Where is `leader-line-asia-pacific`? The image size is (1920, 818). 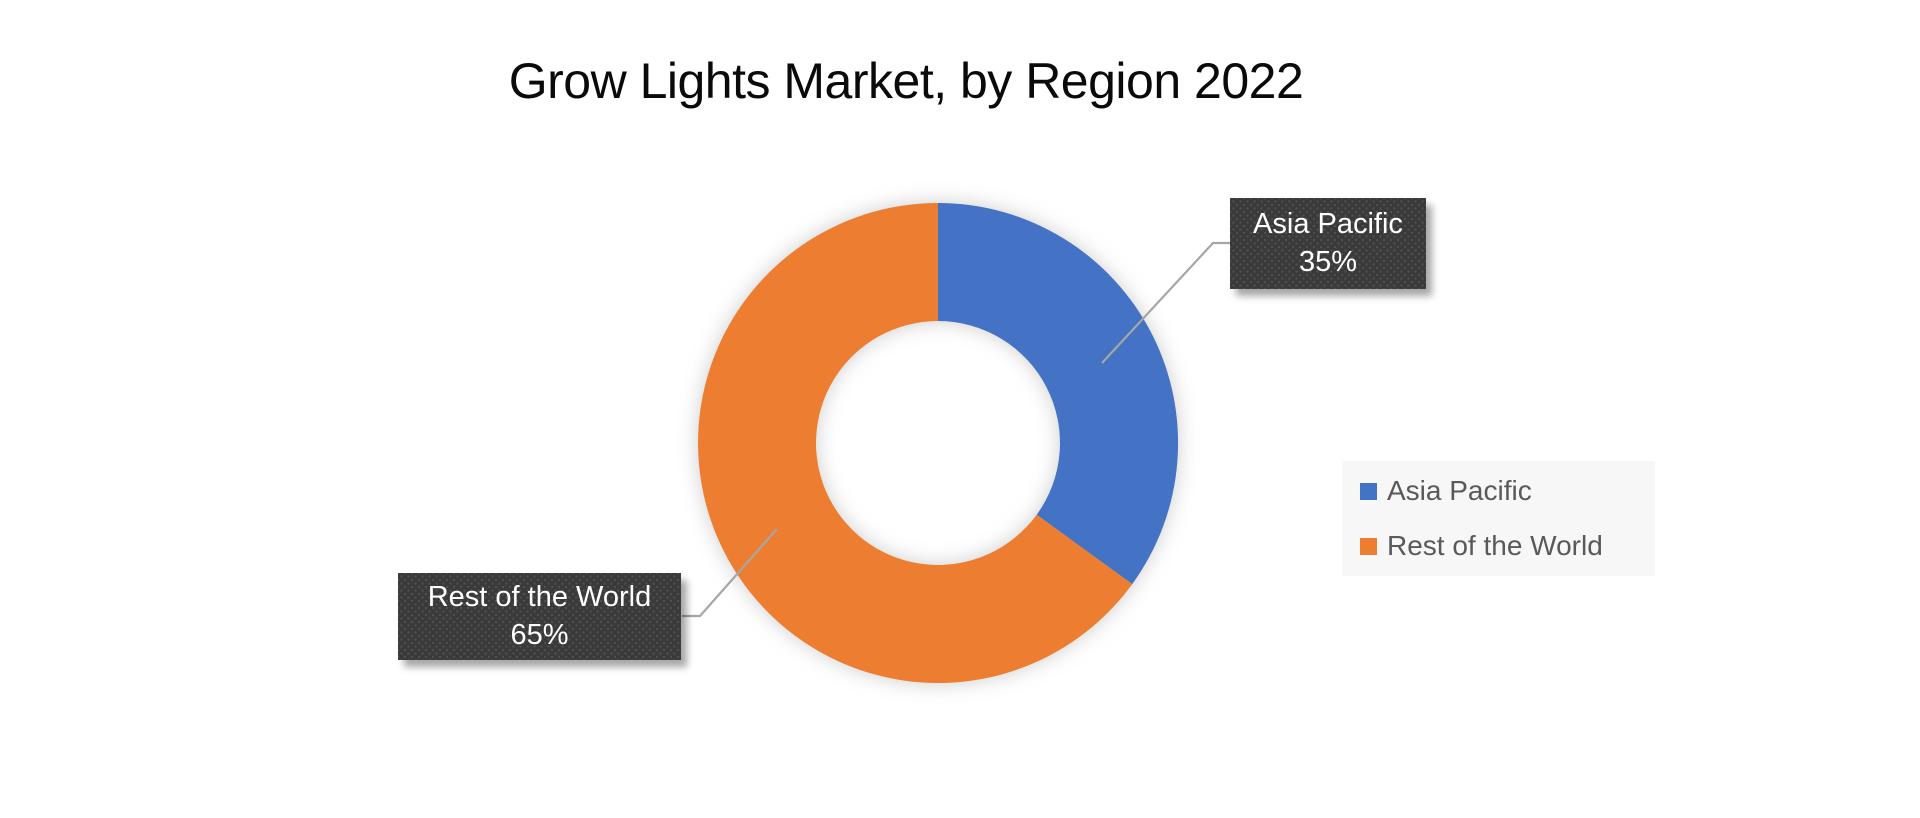
leader-line-asia-pacific is located at coordinates (1165, 302).